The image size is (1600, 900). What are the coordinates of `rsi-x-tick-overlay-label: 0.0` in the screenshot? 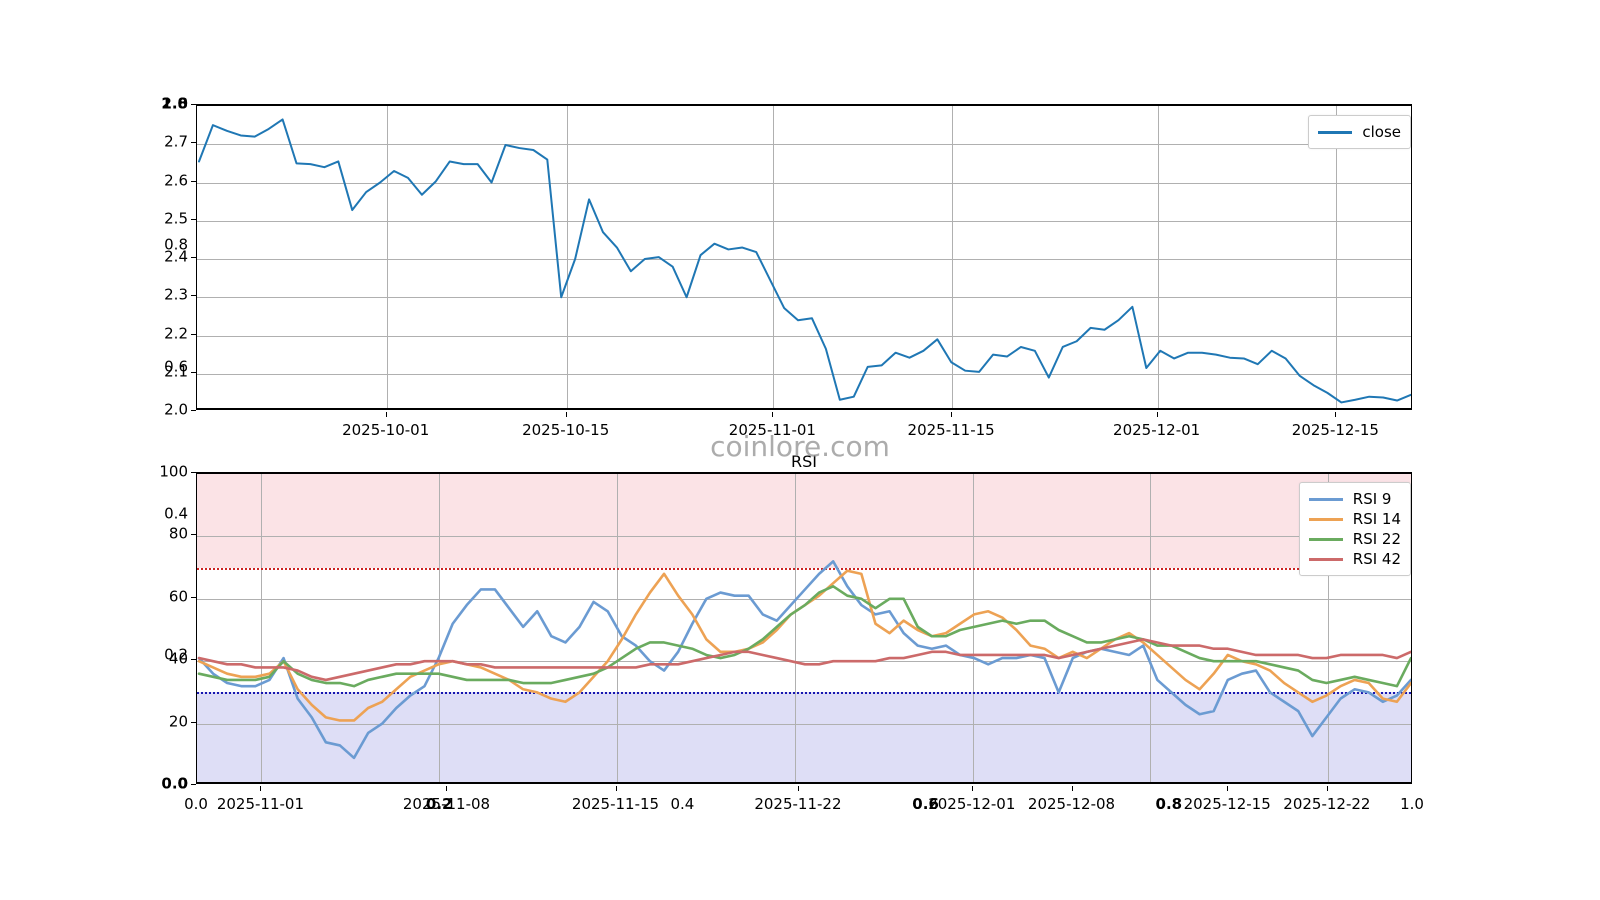 It's located at (196, 804).